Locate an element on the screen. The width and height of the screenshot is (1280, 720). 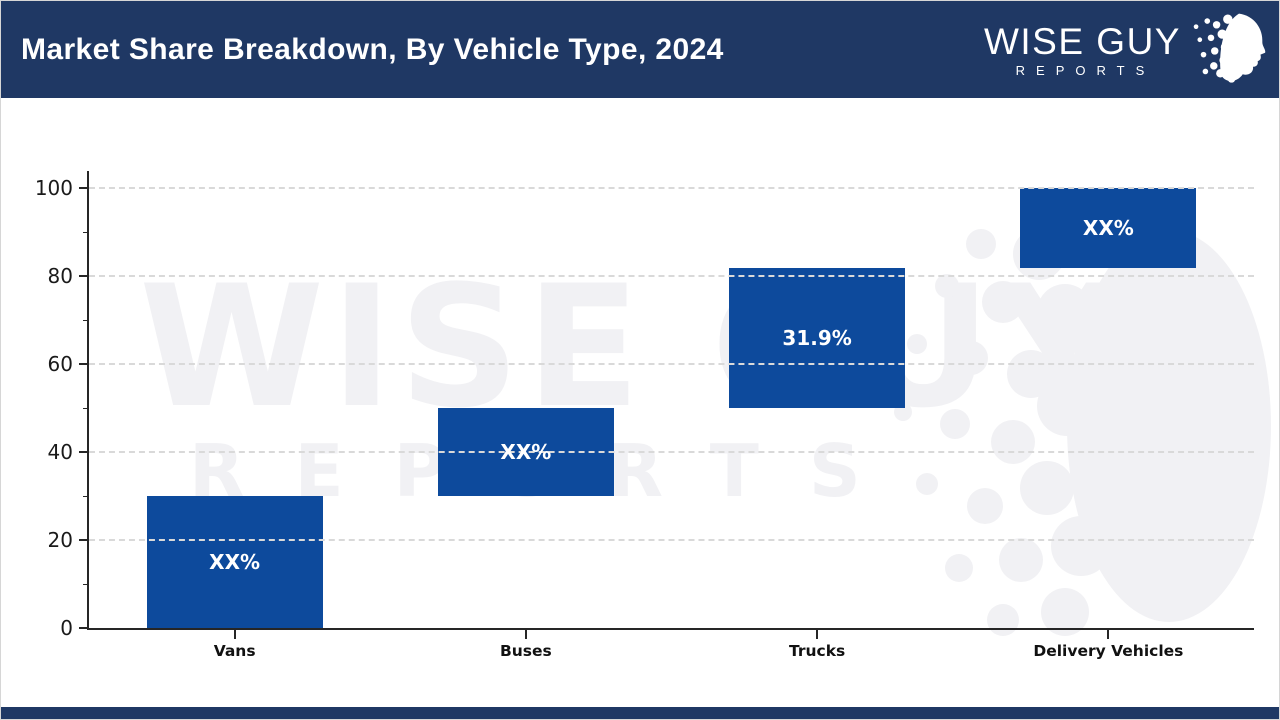
x-axis-label-trucks: Trucks is located at coordinates (817, 651).